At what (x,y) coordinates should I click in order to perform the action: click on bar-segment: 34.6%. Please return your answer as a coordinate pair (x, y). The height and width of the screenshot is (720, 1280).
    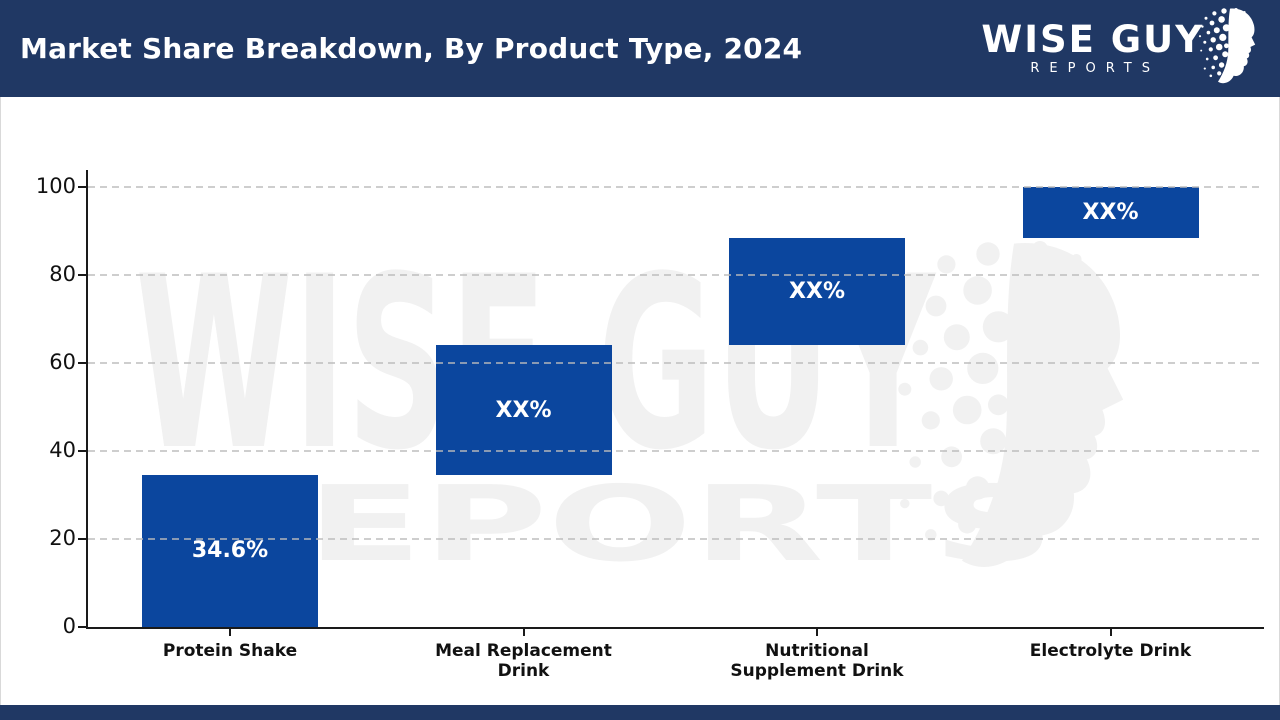
    Looking at the image, I should click on (230, 550).